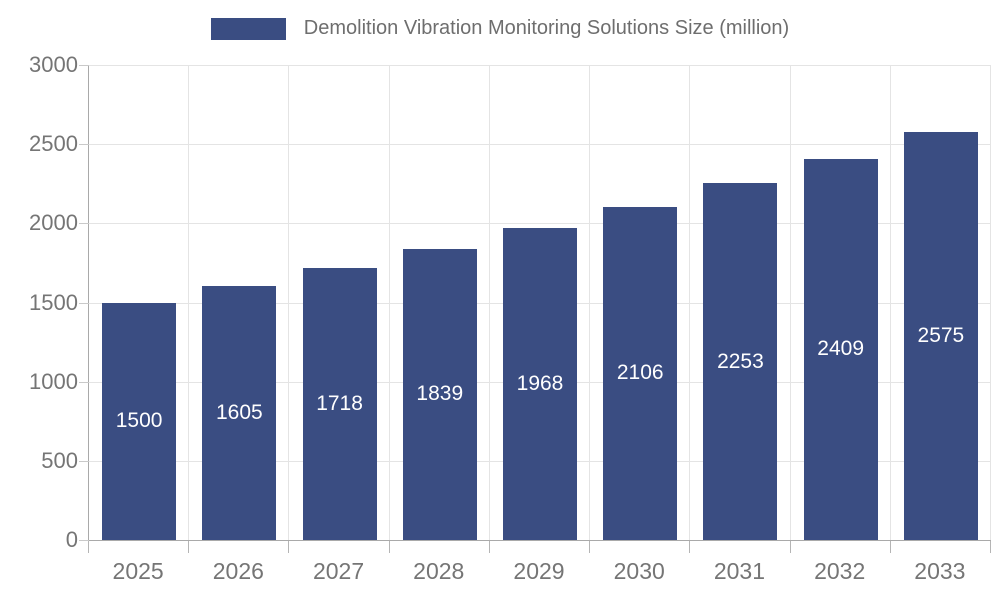 This screenshot has width=1000, height=600. I want to click on y-tick-label: 1000, so click(53, 381).